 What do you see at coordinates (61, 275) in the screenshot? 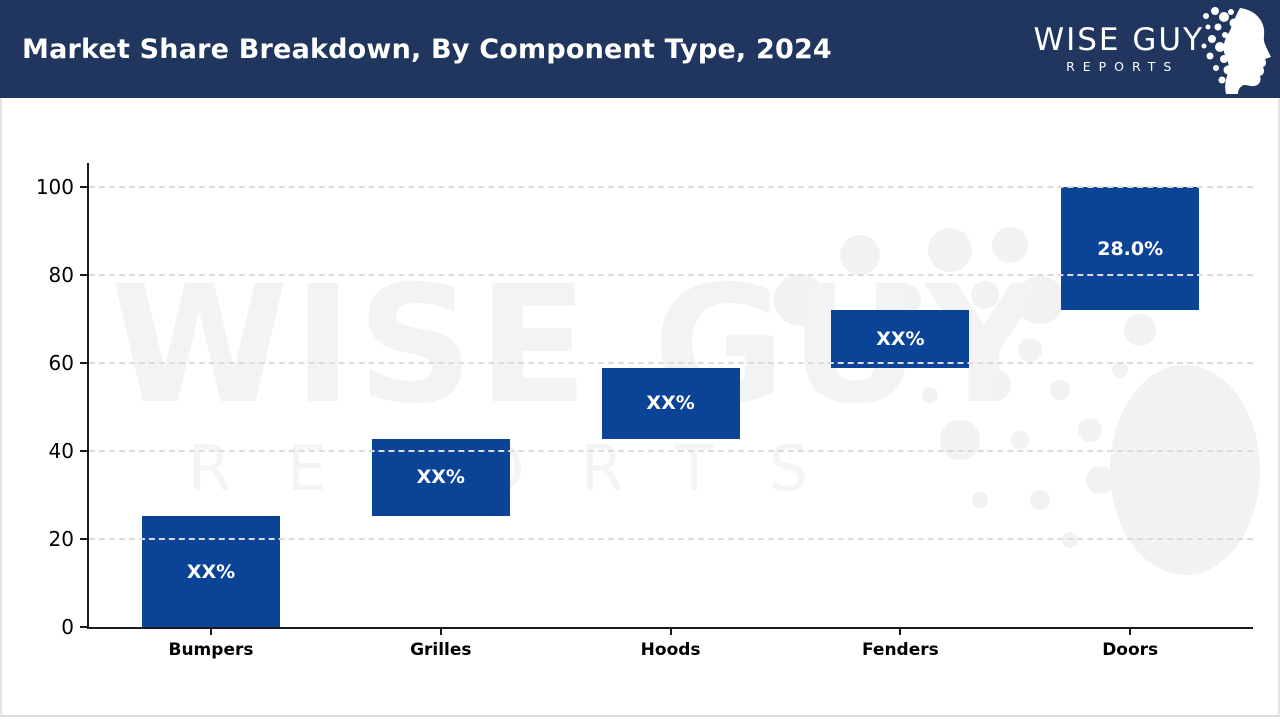
I see `y-tick-label: 80` at bounding box center [61, 275].